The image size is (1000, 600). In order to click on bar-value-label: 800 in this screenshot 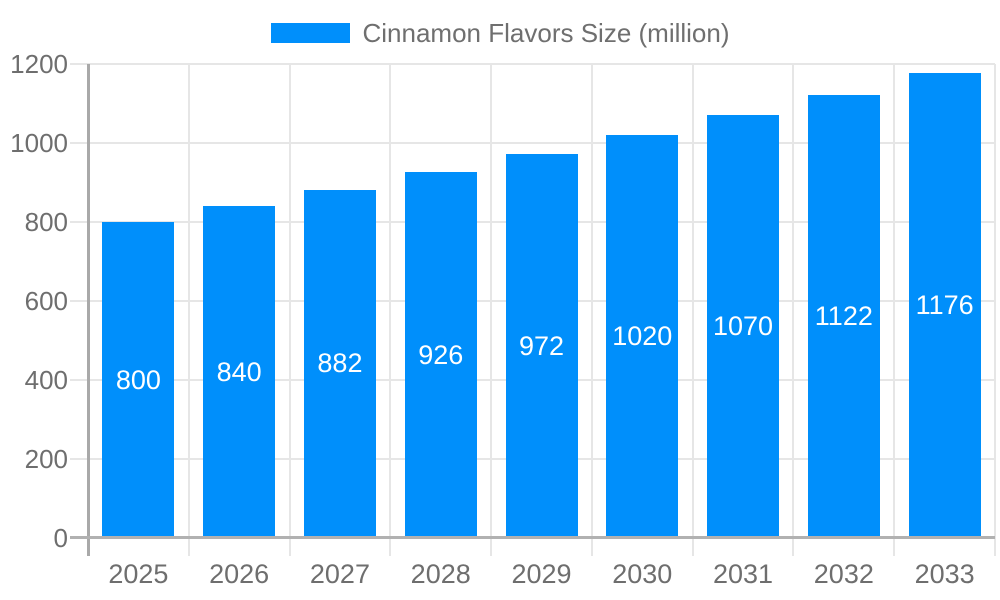, I will do `click(138, 379)`.